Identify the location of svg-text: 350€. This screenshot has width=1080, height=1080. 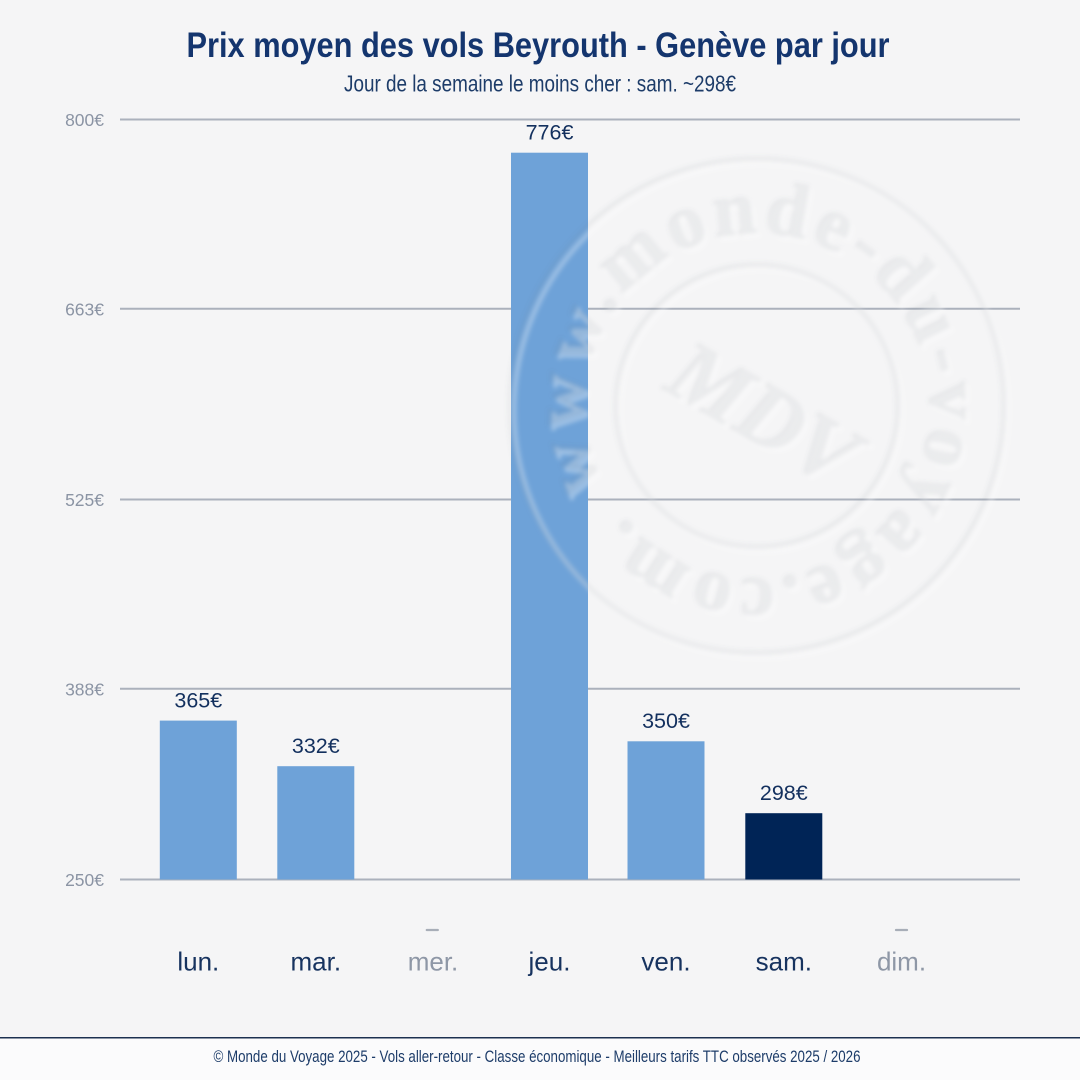
(666, 721).